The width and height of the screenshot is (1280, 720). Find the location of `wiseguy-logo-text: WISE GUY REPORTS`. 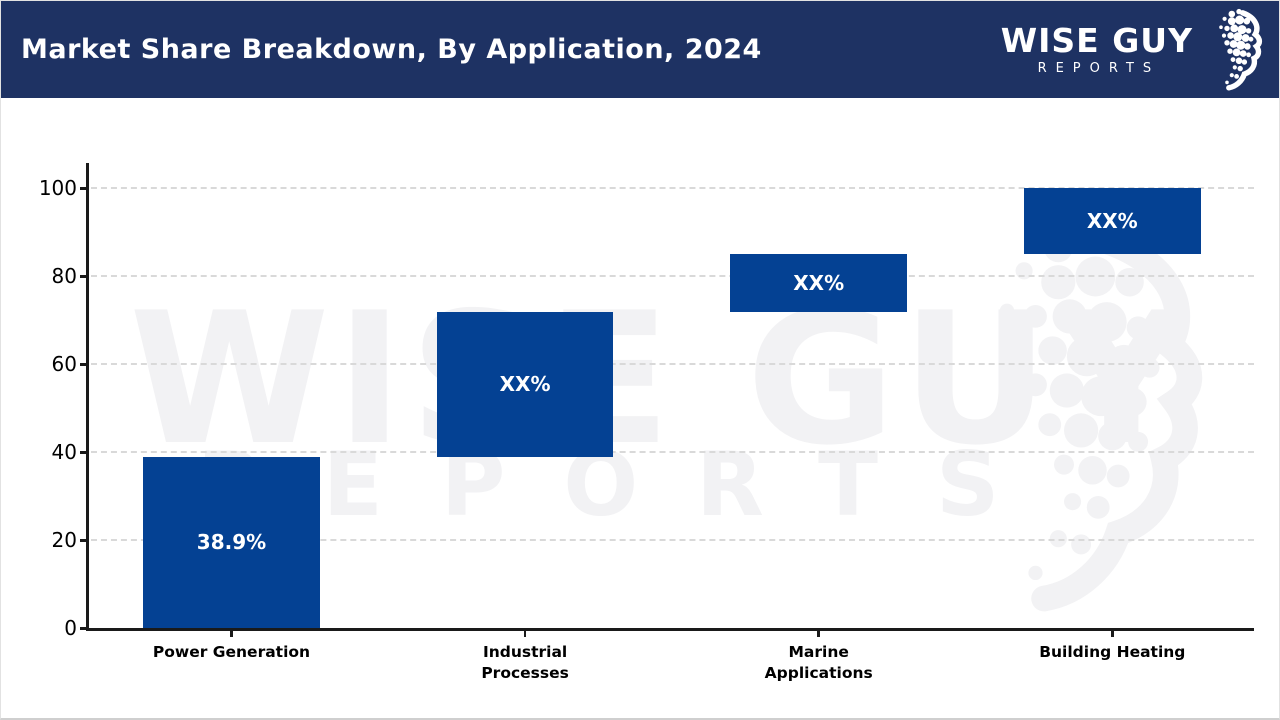

wiseguy-logo-text: WISE GUY REPORTS is located at coordinates (1097, 50).